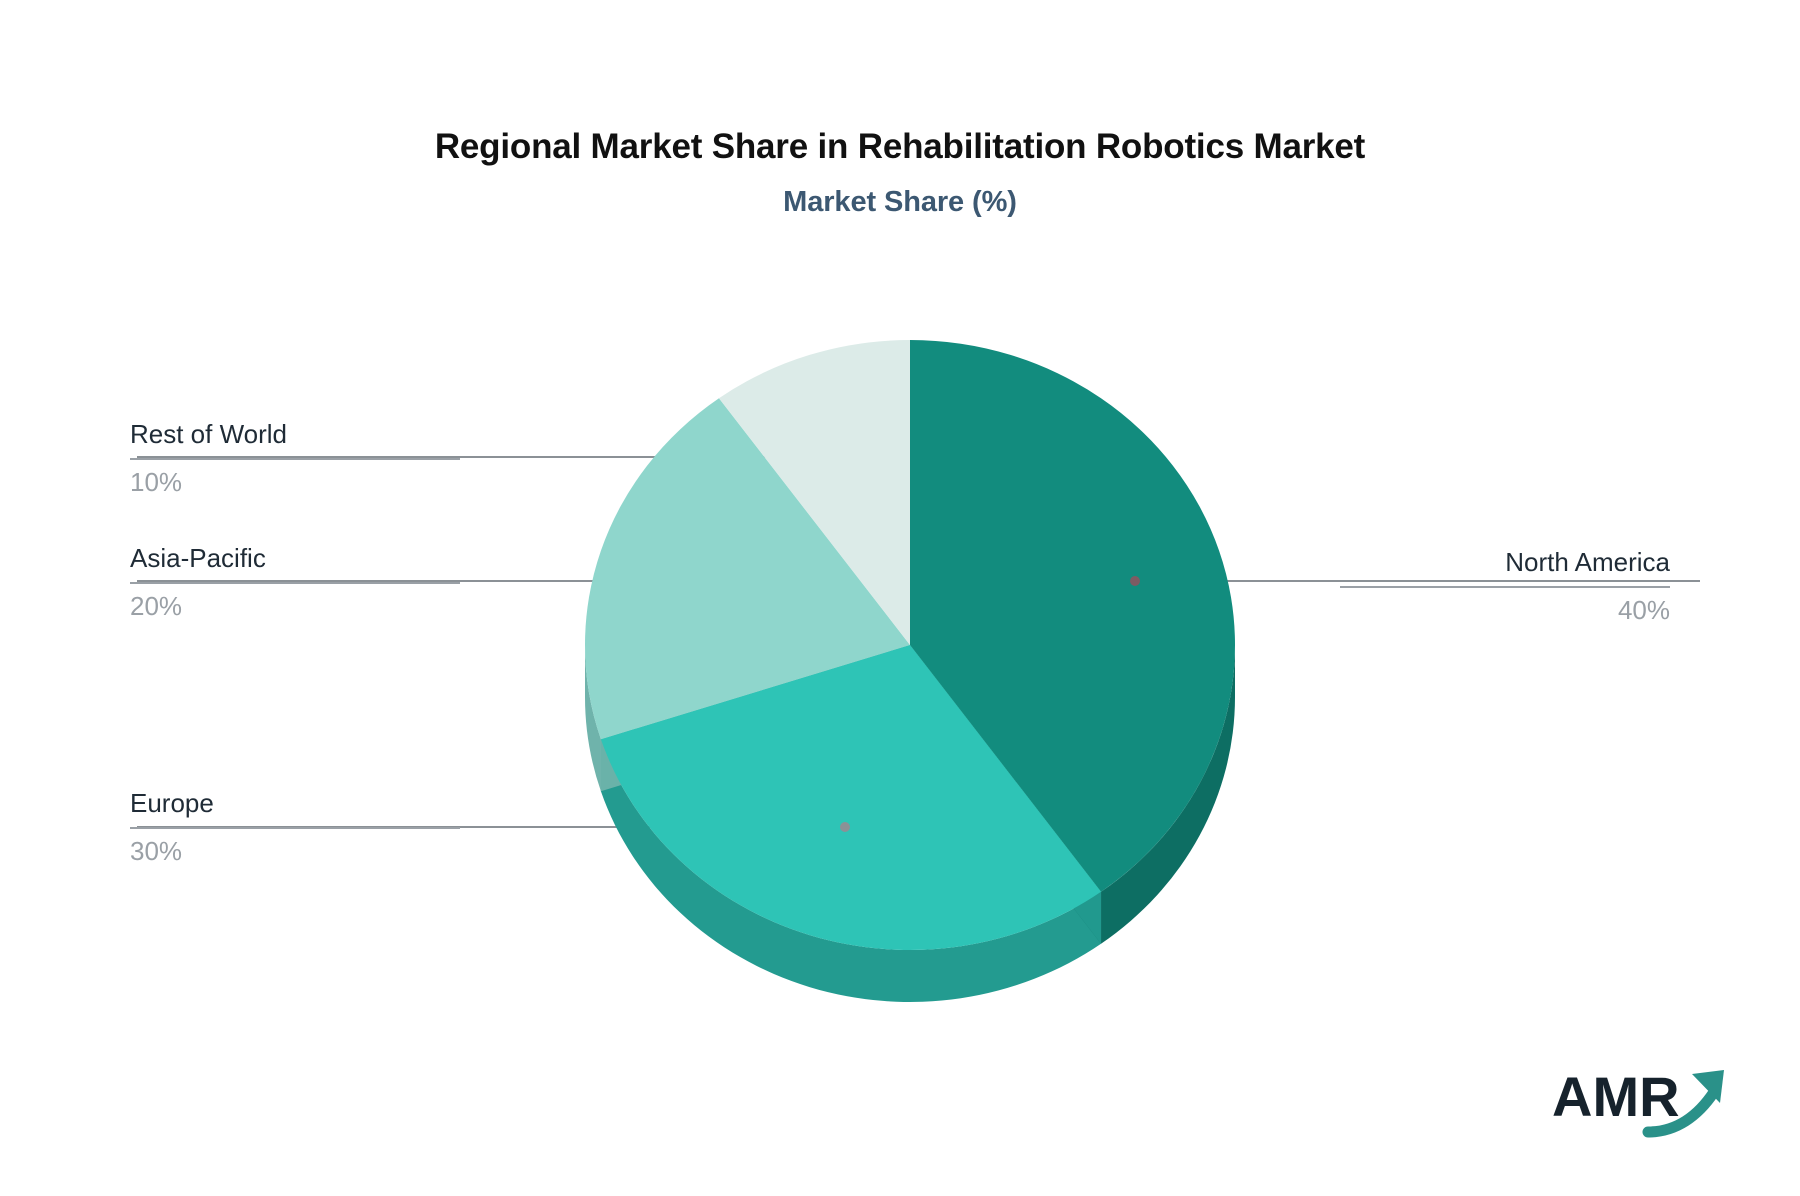 The width and height of the screenshot is (1800, 1196). What do you see at coordinates (172, 803) in the screenshot?
I see `callout-label-europe: Europe` at bounding box center [172, 803].